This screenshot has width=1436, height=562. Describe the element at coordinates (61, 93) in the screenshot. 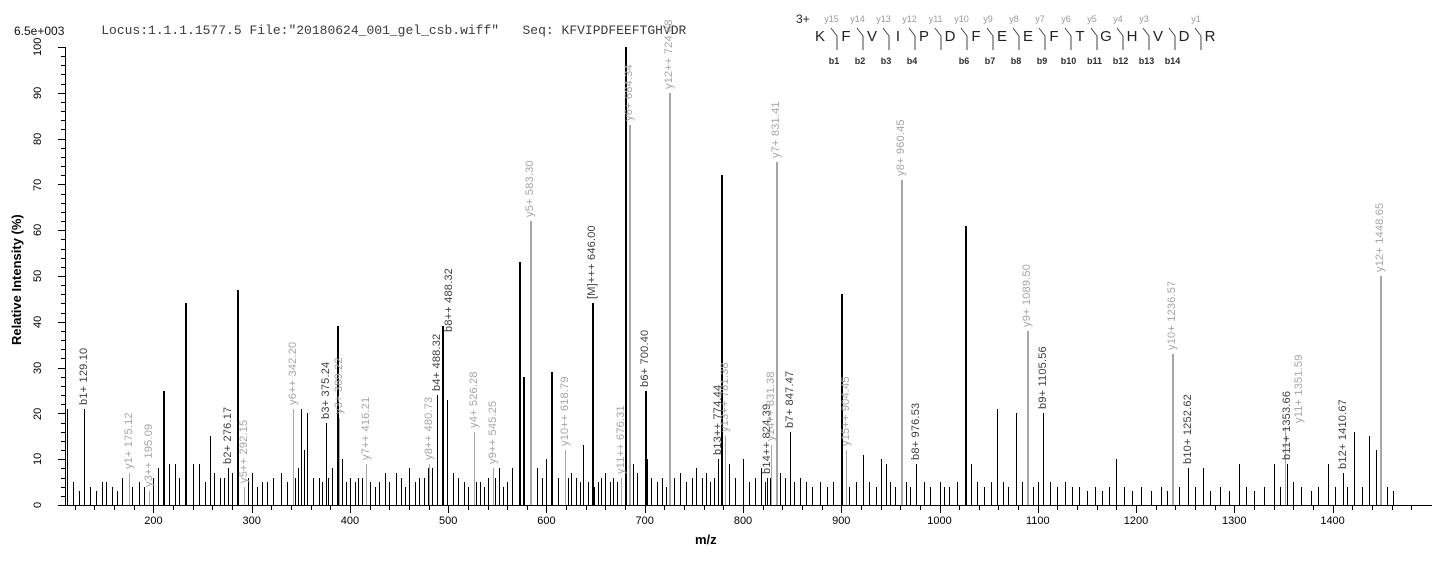

I see `y-major-tick` at that location.